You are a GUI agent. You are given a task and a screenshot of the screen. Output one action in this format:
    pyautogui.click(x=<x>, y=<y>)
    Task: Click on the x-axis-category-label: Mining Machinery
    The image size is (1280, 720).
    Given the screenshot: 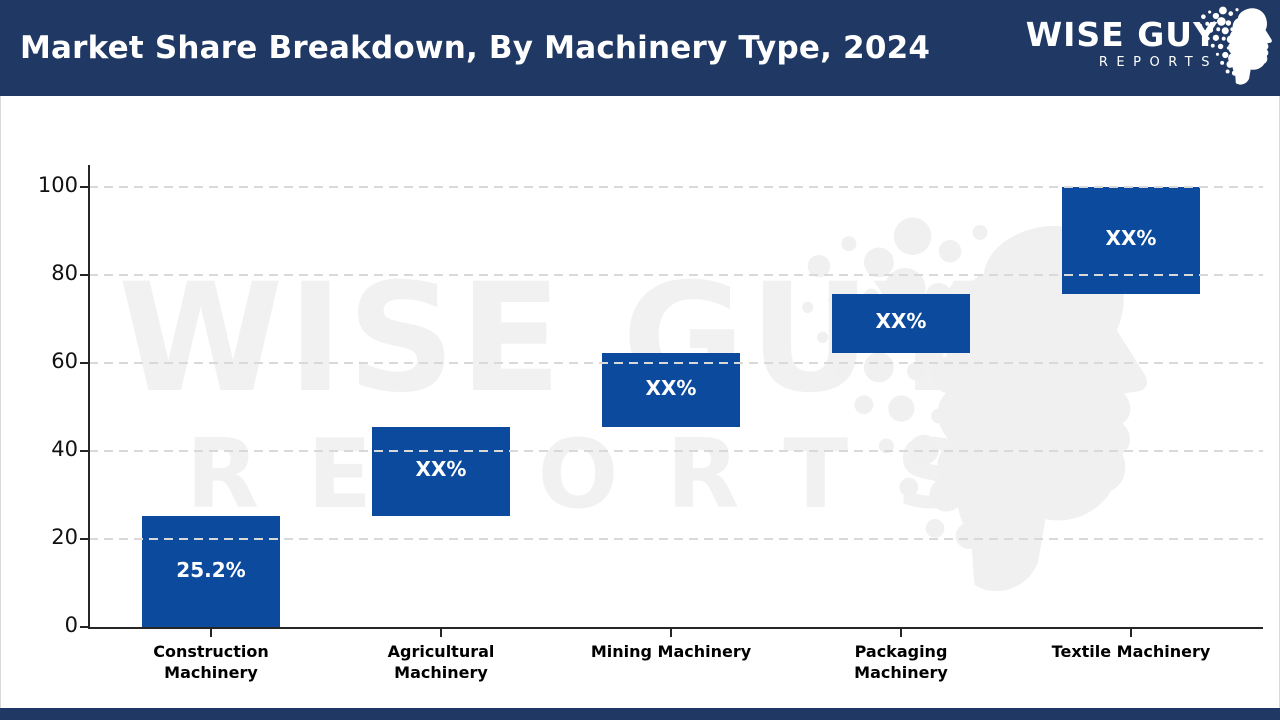 What is the action you would take?
    pyautogui.click(x=671, y=651)
    